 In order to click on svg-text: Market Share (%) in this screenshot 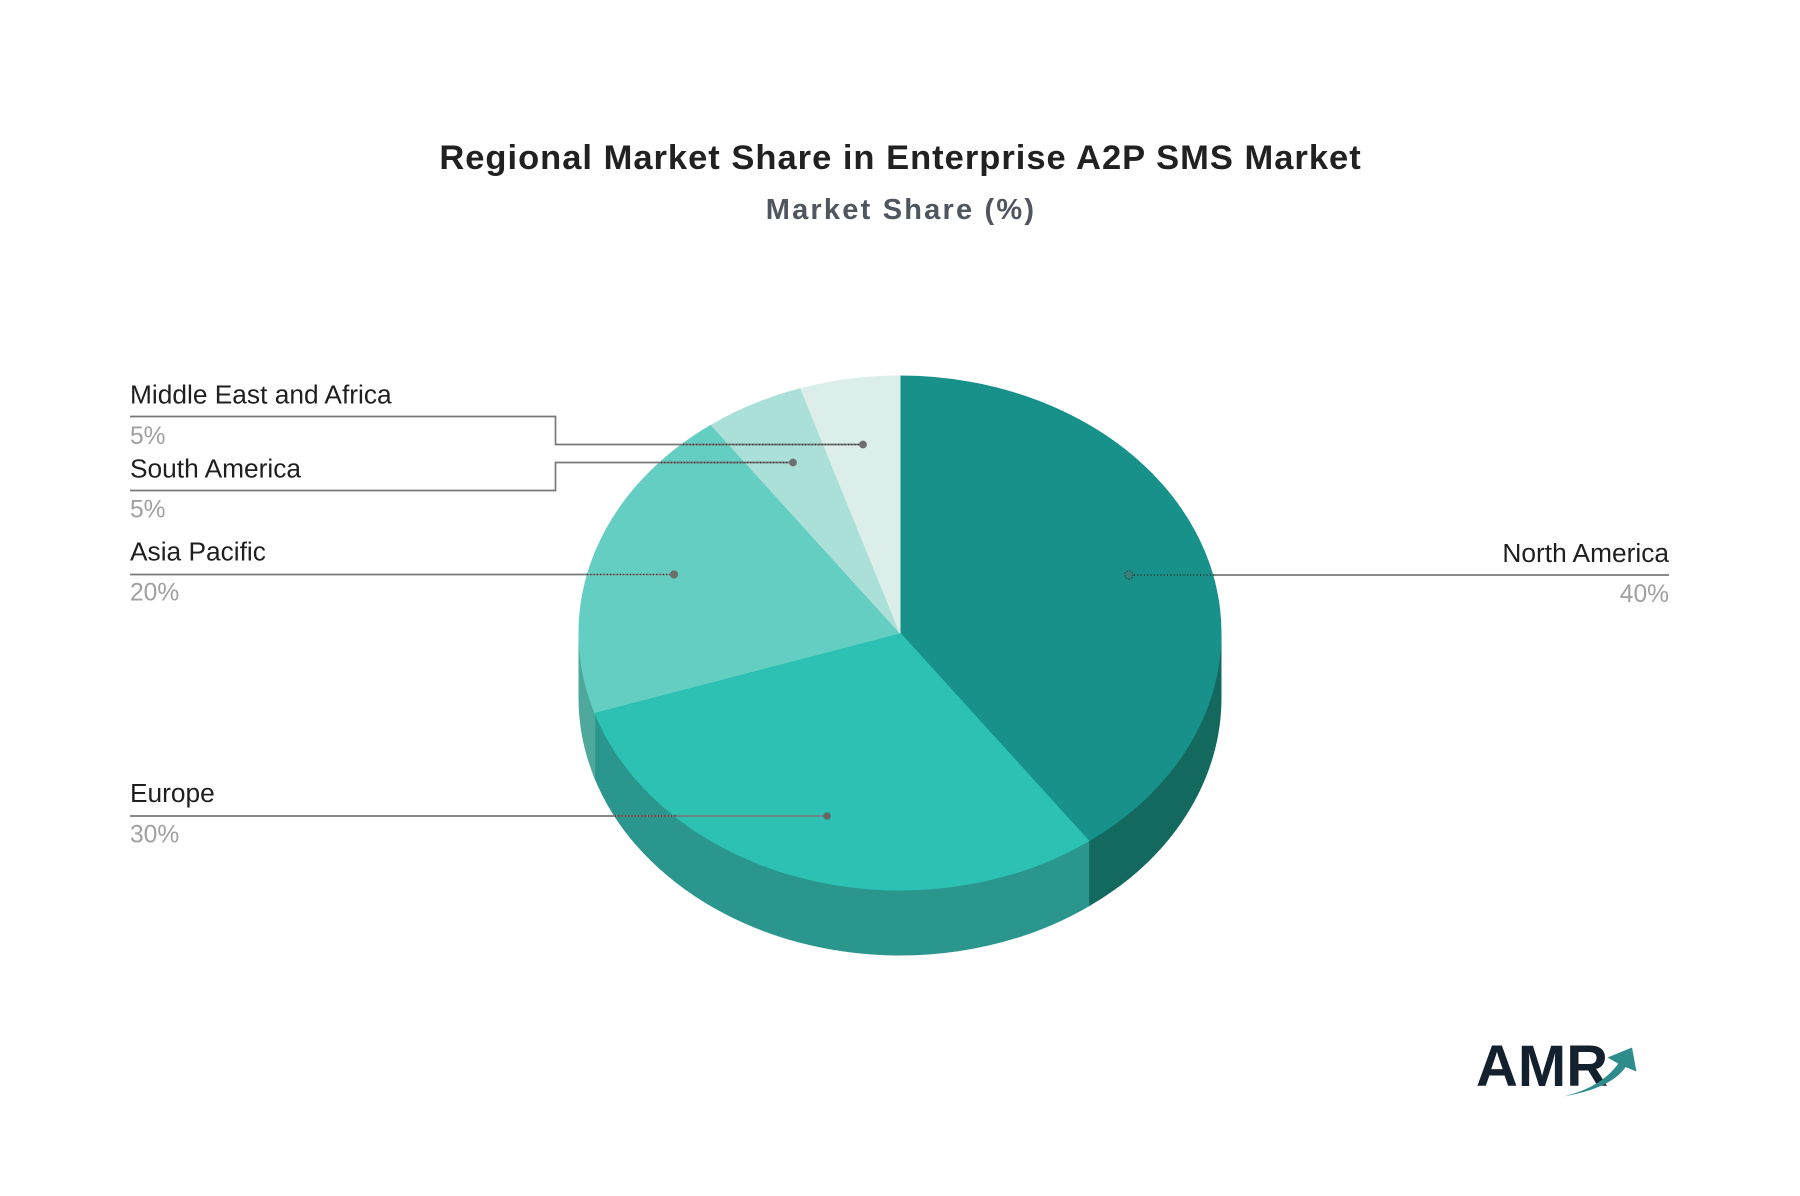, I will do `click(901, 210)`.